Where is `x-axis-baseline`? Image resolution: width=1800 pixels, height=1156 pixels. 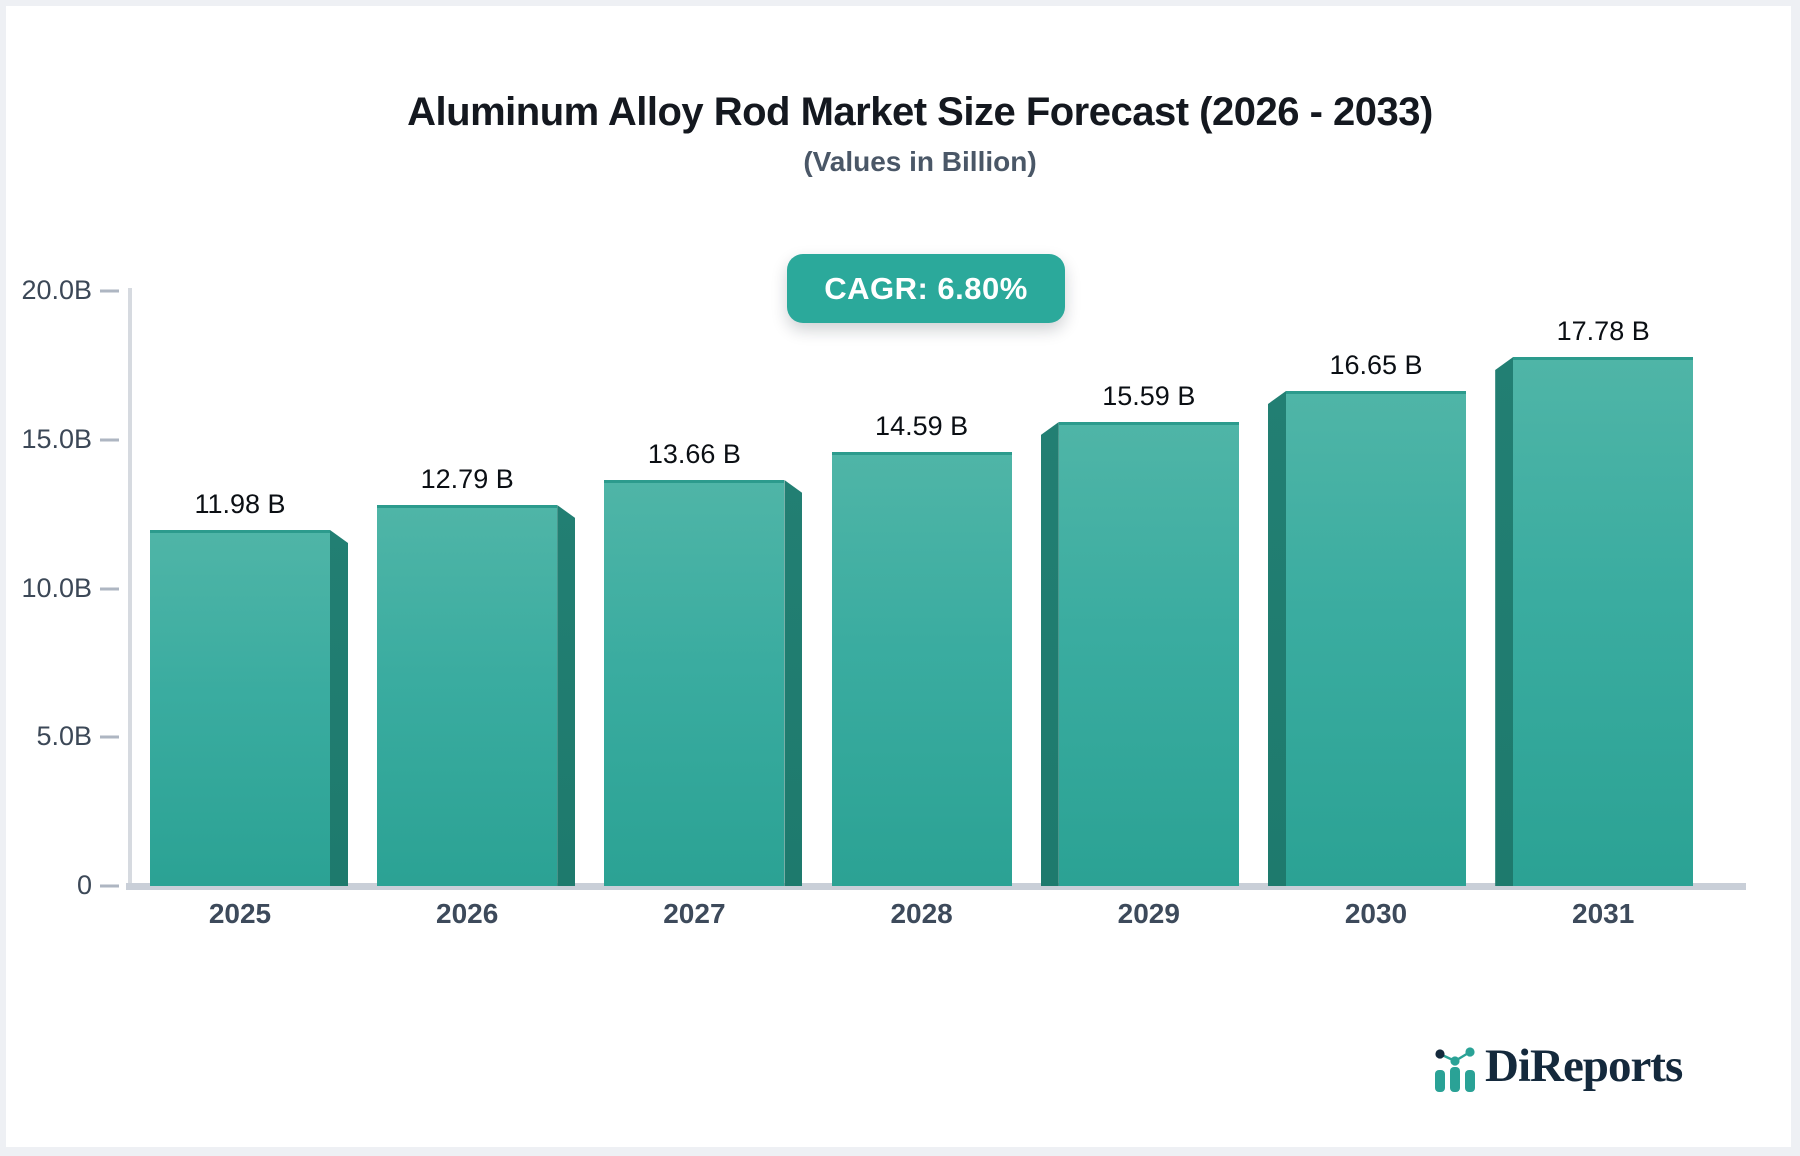 x-axis-baseline is located at coordinates (936, 886).